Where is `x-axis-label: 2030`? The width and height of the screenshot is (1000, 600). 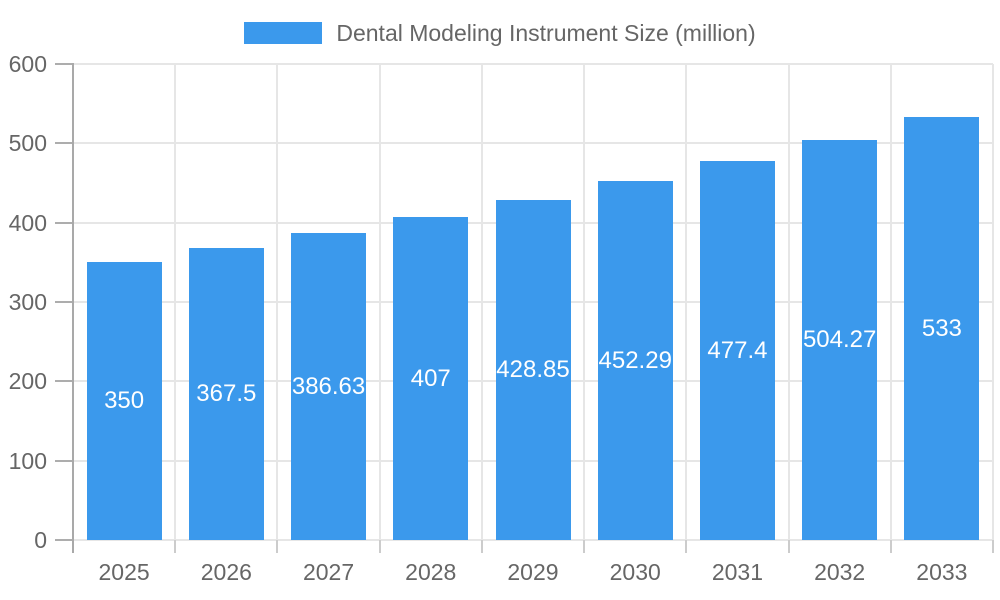
x-axis-label: 2030 is located at coordinates (635, 572).